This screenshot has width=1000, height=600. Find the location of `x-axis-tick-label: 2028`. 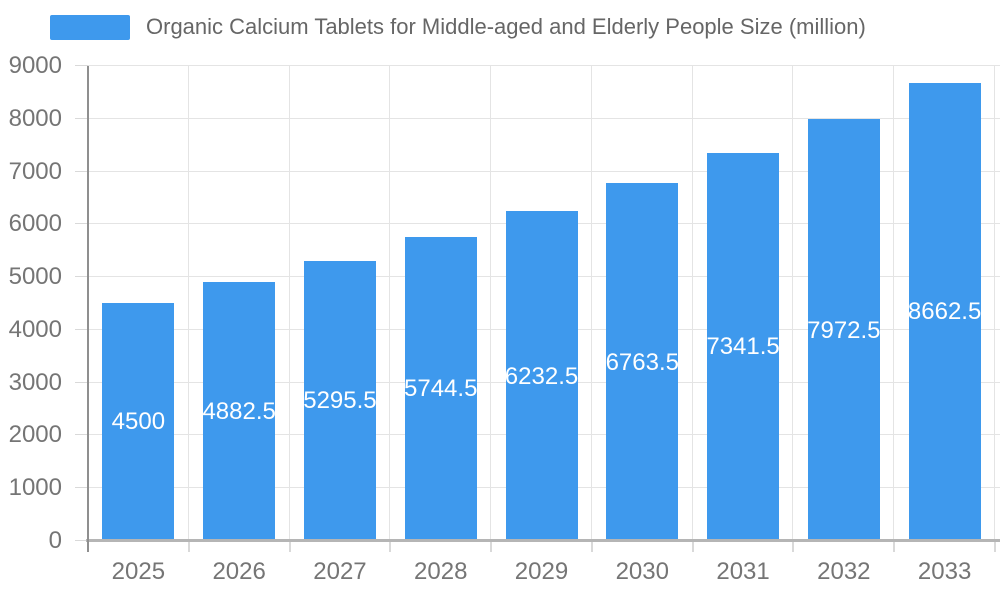

x-axis-tick-label: 2028 is located at coordinates (441, 571).